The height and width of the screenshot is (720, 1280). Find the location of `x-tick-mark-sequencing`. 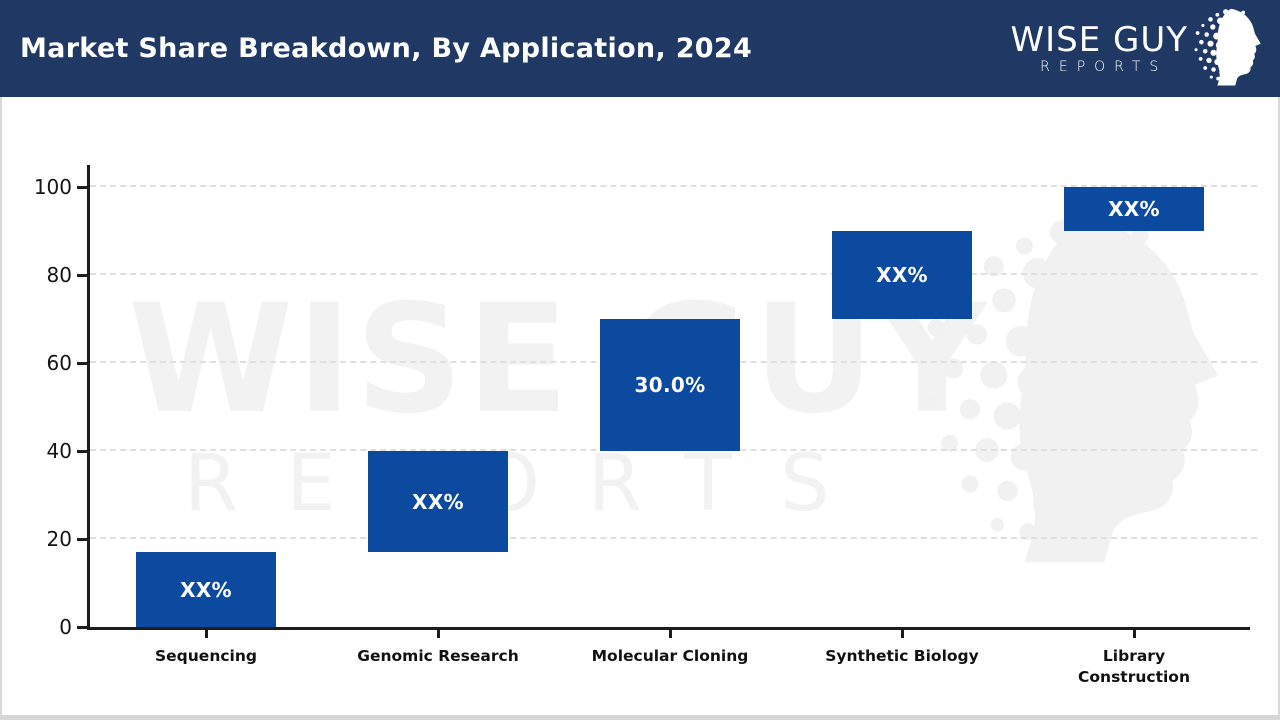

x-tick-mark-sequencing is located at coordinates (206, 634).